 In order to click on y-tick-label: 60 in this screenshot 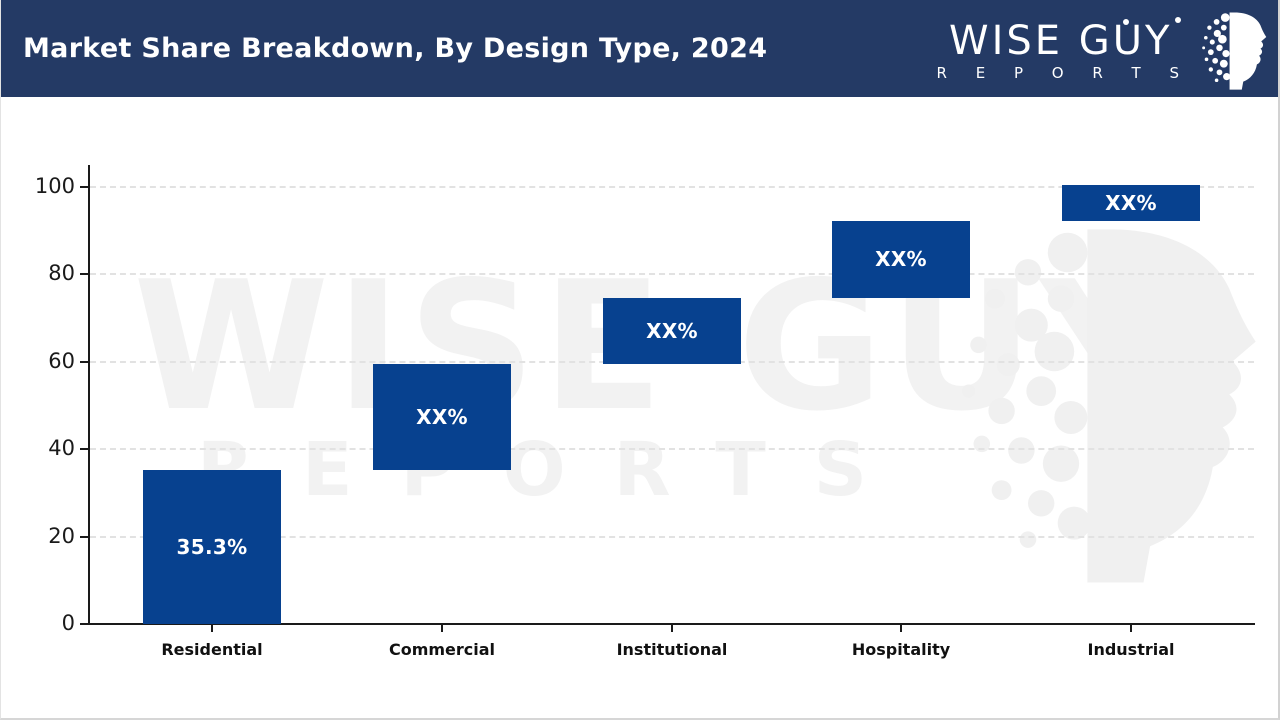, I will do `click(61, 360)`.